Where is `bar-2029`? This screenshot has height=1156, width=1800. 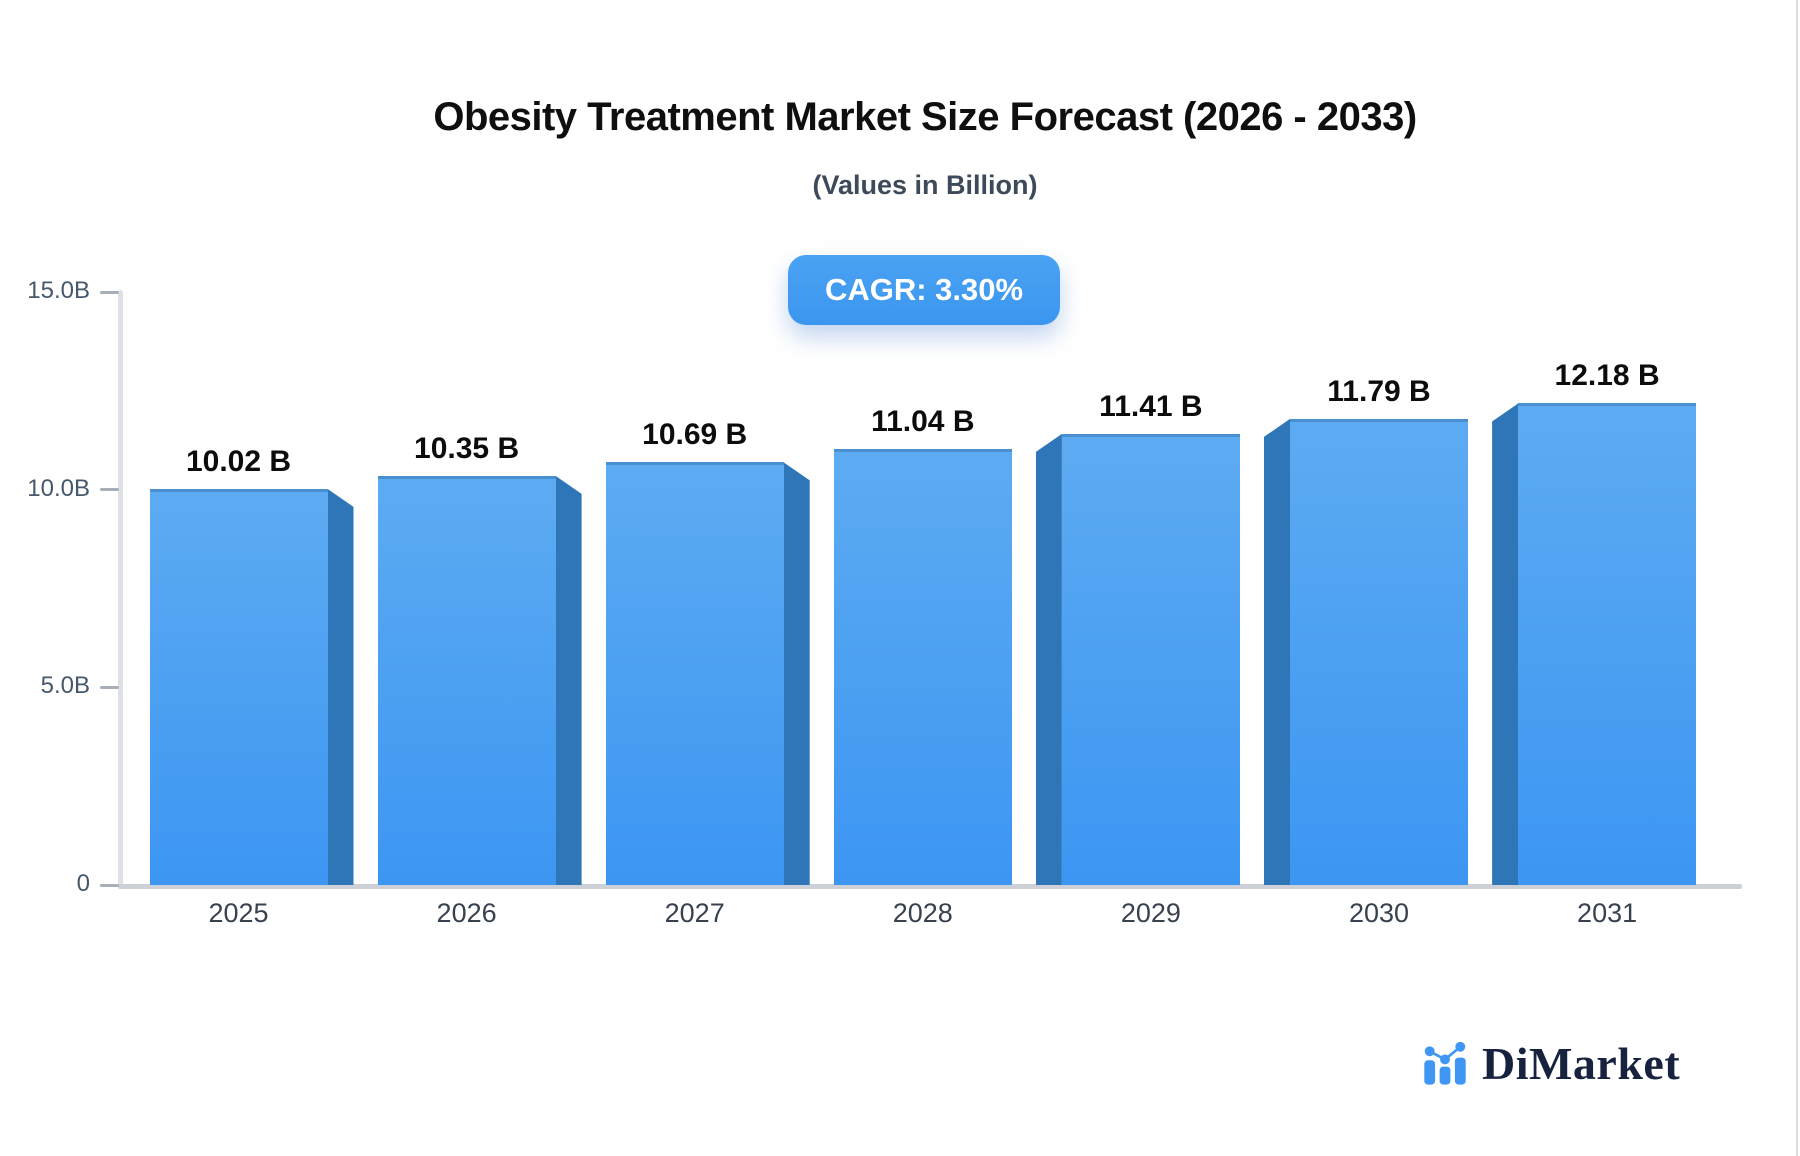 bar-2029 is located at coordinates (1150, 659).